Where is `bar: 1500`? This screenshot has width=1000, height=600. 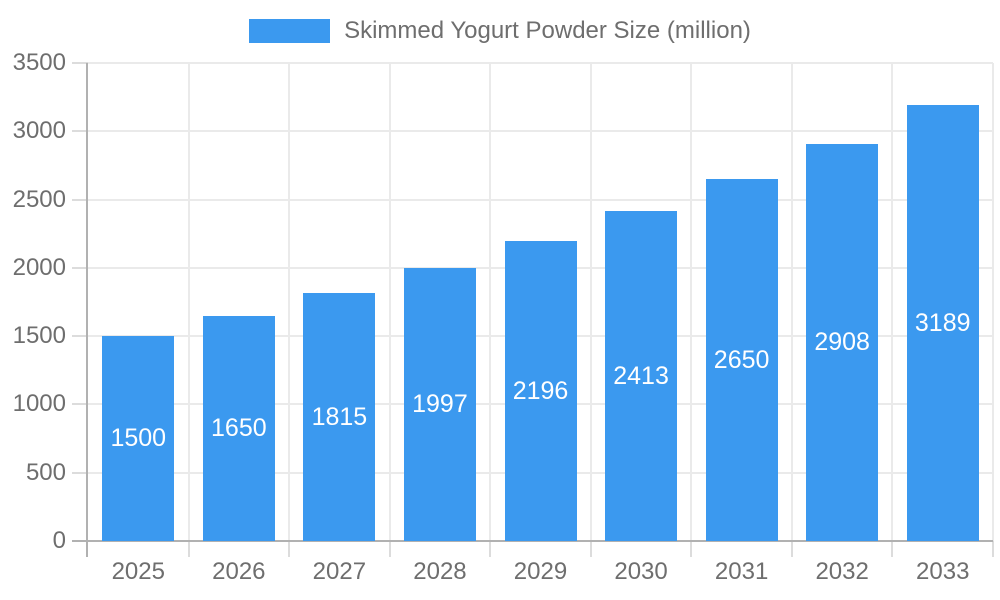
bar: 1500 is located at coordinates (138, 438).